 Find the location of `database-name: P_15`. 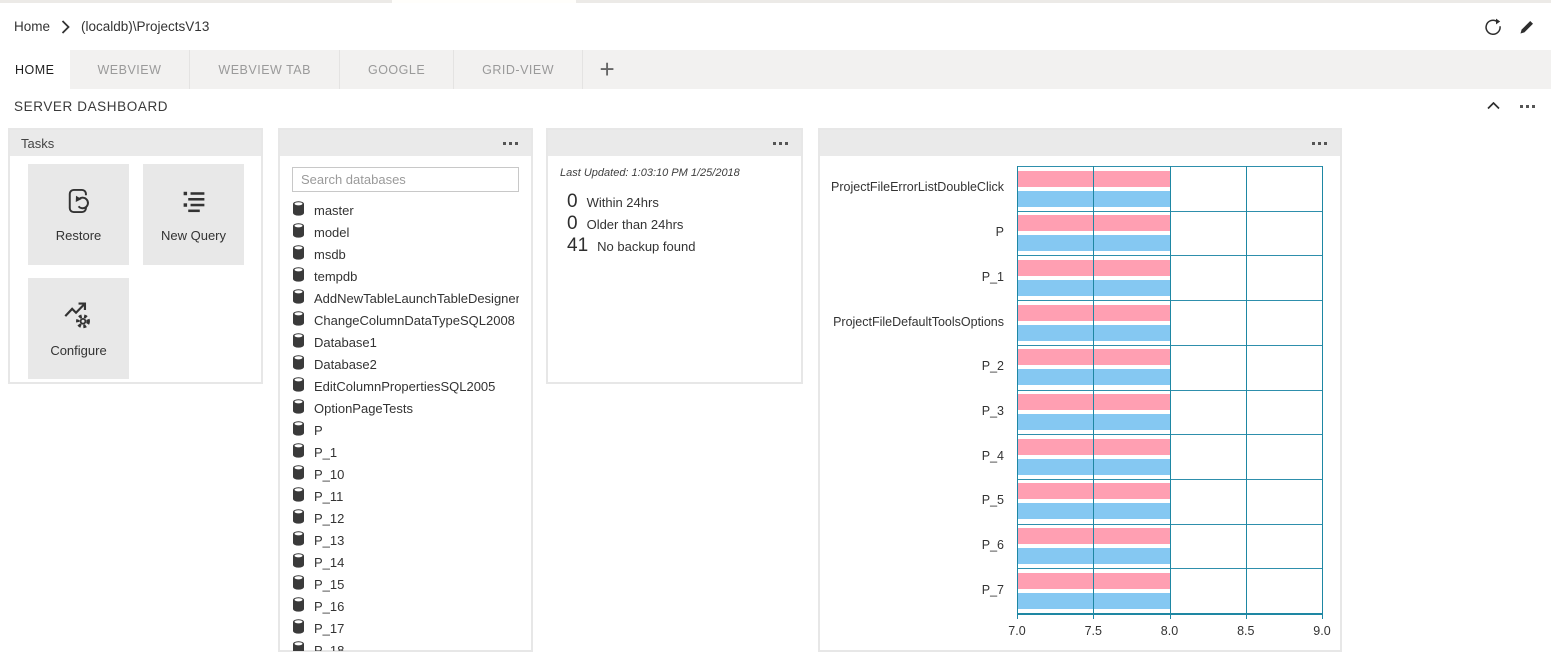

database-name: P_15 is located at coordinates (329, 584).